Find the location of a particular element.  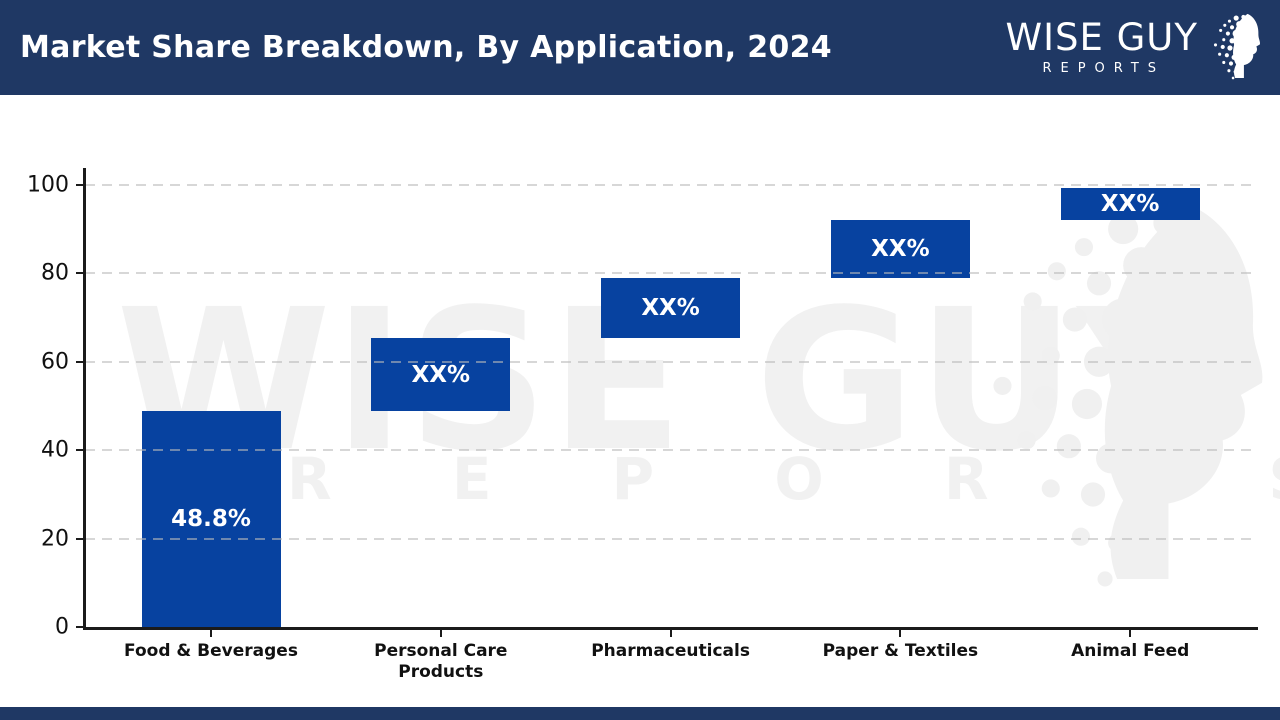

brand-logo: WISE GUY REPORTS is located at coordinates (1134, 48).